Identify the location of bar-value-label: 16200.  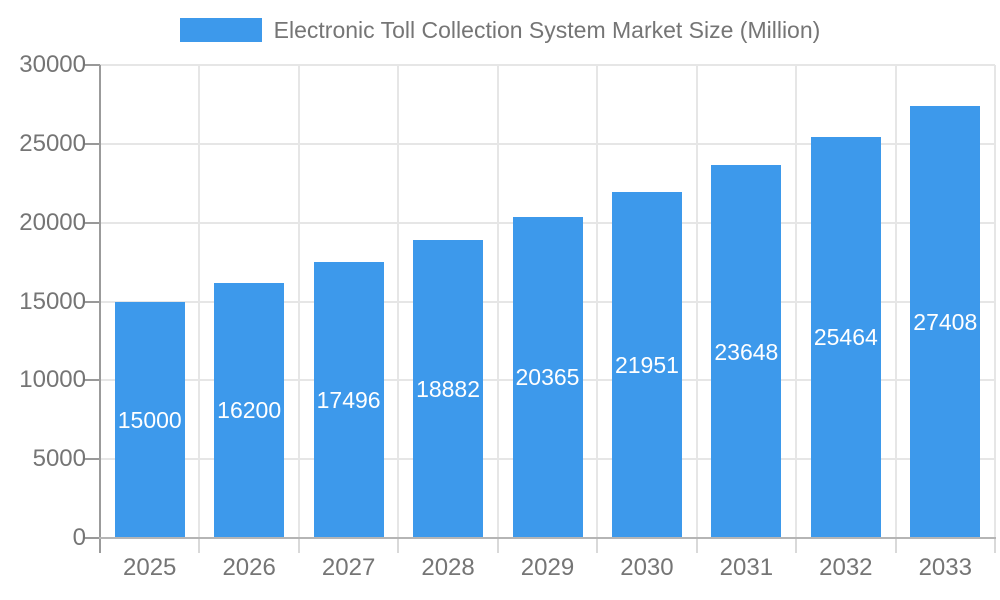
(249, 410).